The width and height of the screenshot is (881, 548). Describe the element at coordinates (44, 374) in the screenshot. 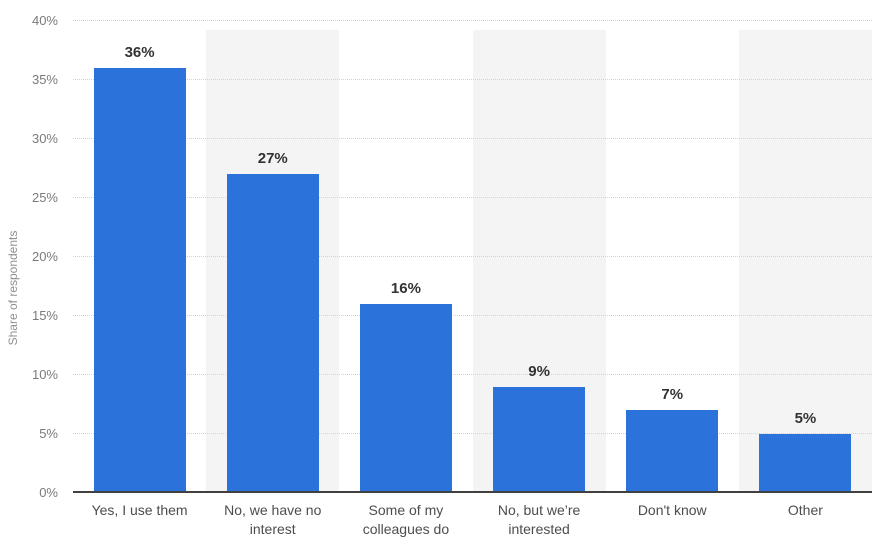

I see `y-tick-label: 10%` at that location.